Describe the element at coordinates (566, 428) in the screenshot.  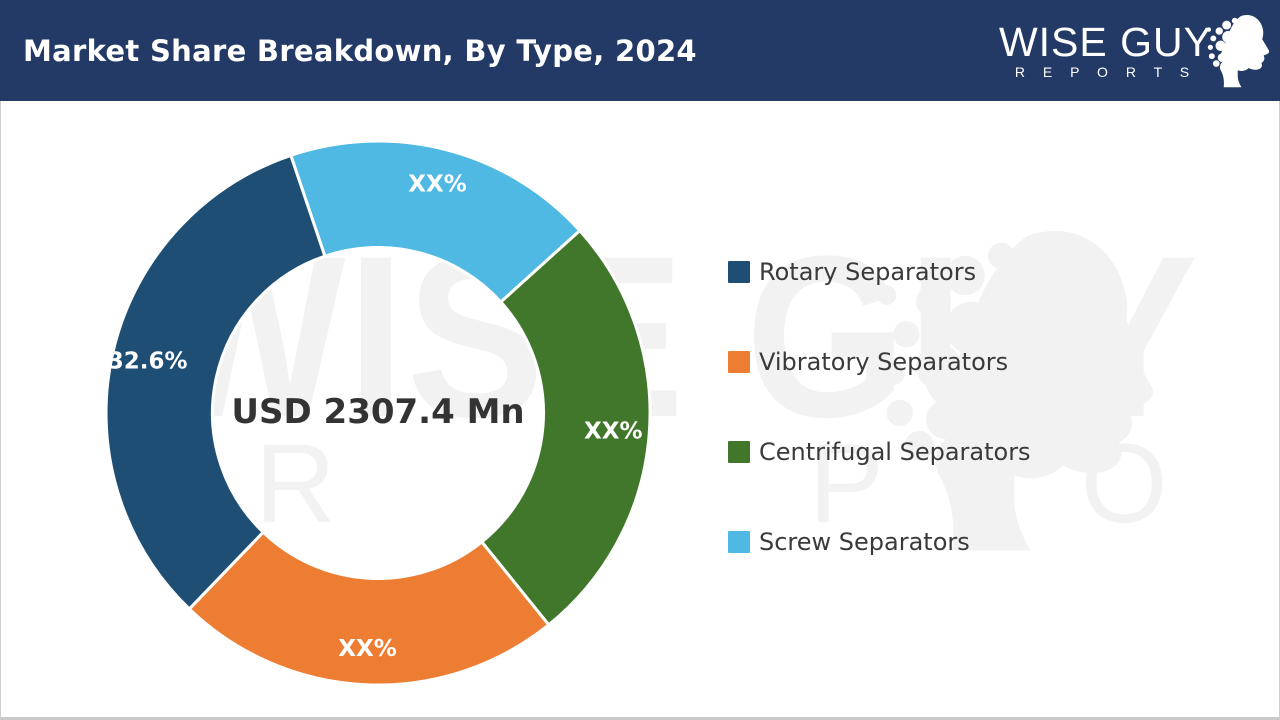
I see `donut-segment-centrifugal-separators` at that location.